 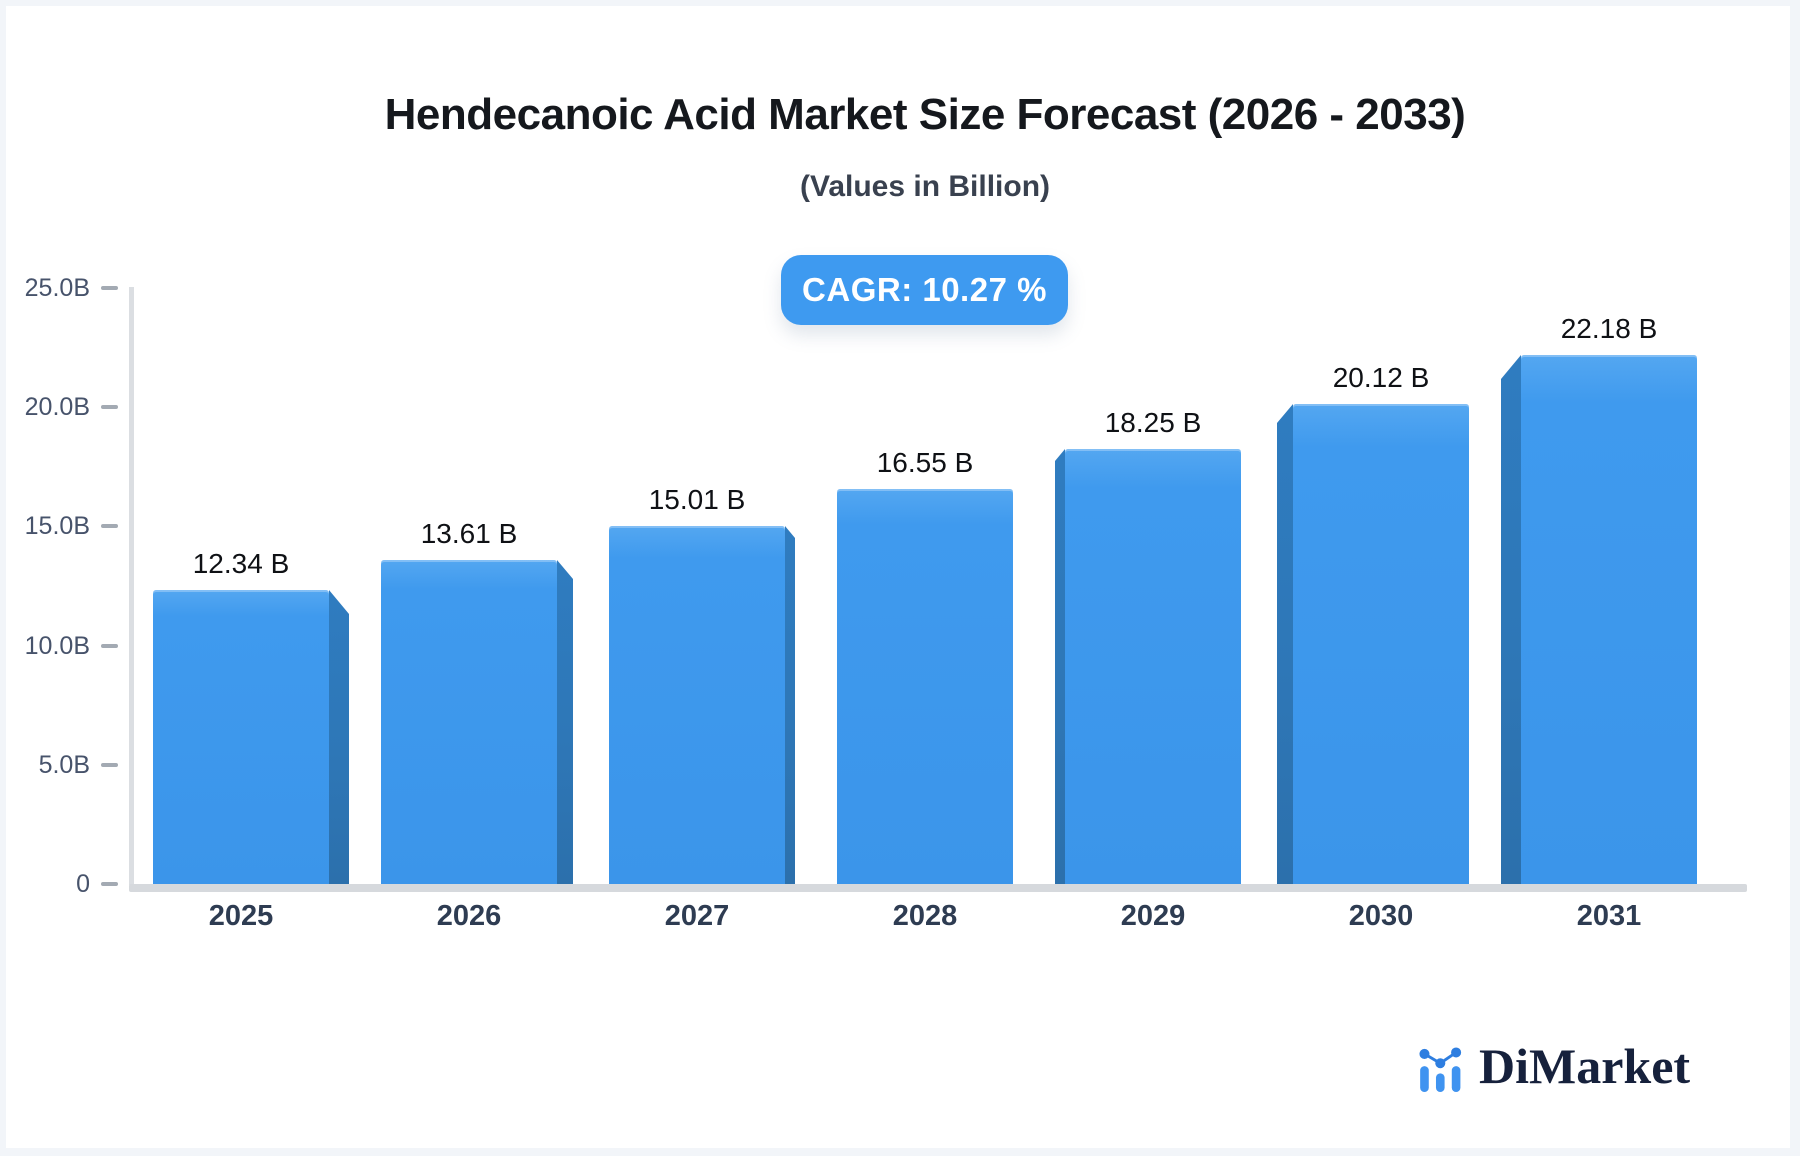 What do you see at coordinates (925, 462) in the screenshot?
I see `bar-value-label-2028: 16.55 B` at bounding box center [925, 462].